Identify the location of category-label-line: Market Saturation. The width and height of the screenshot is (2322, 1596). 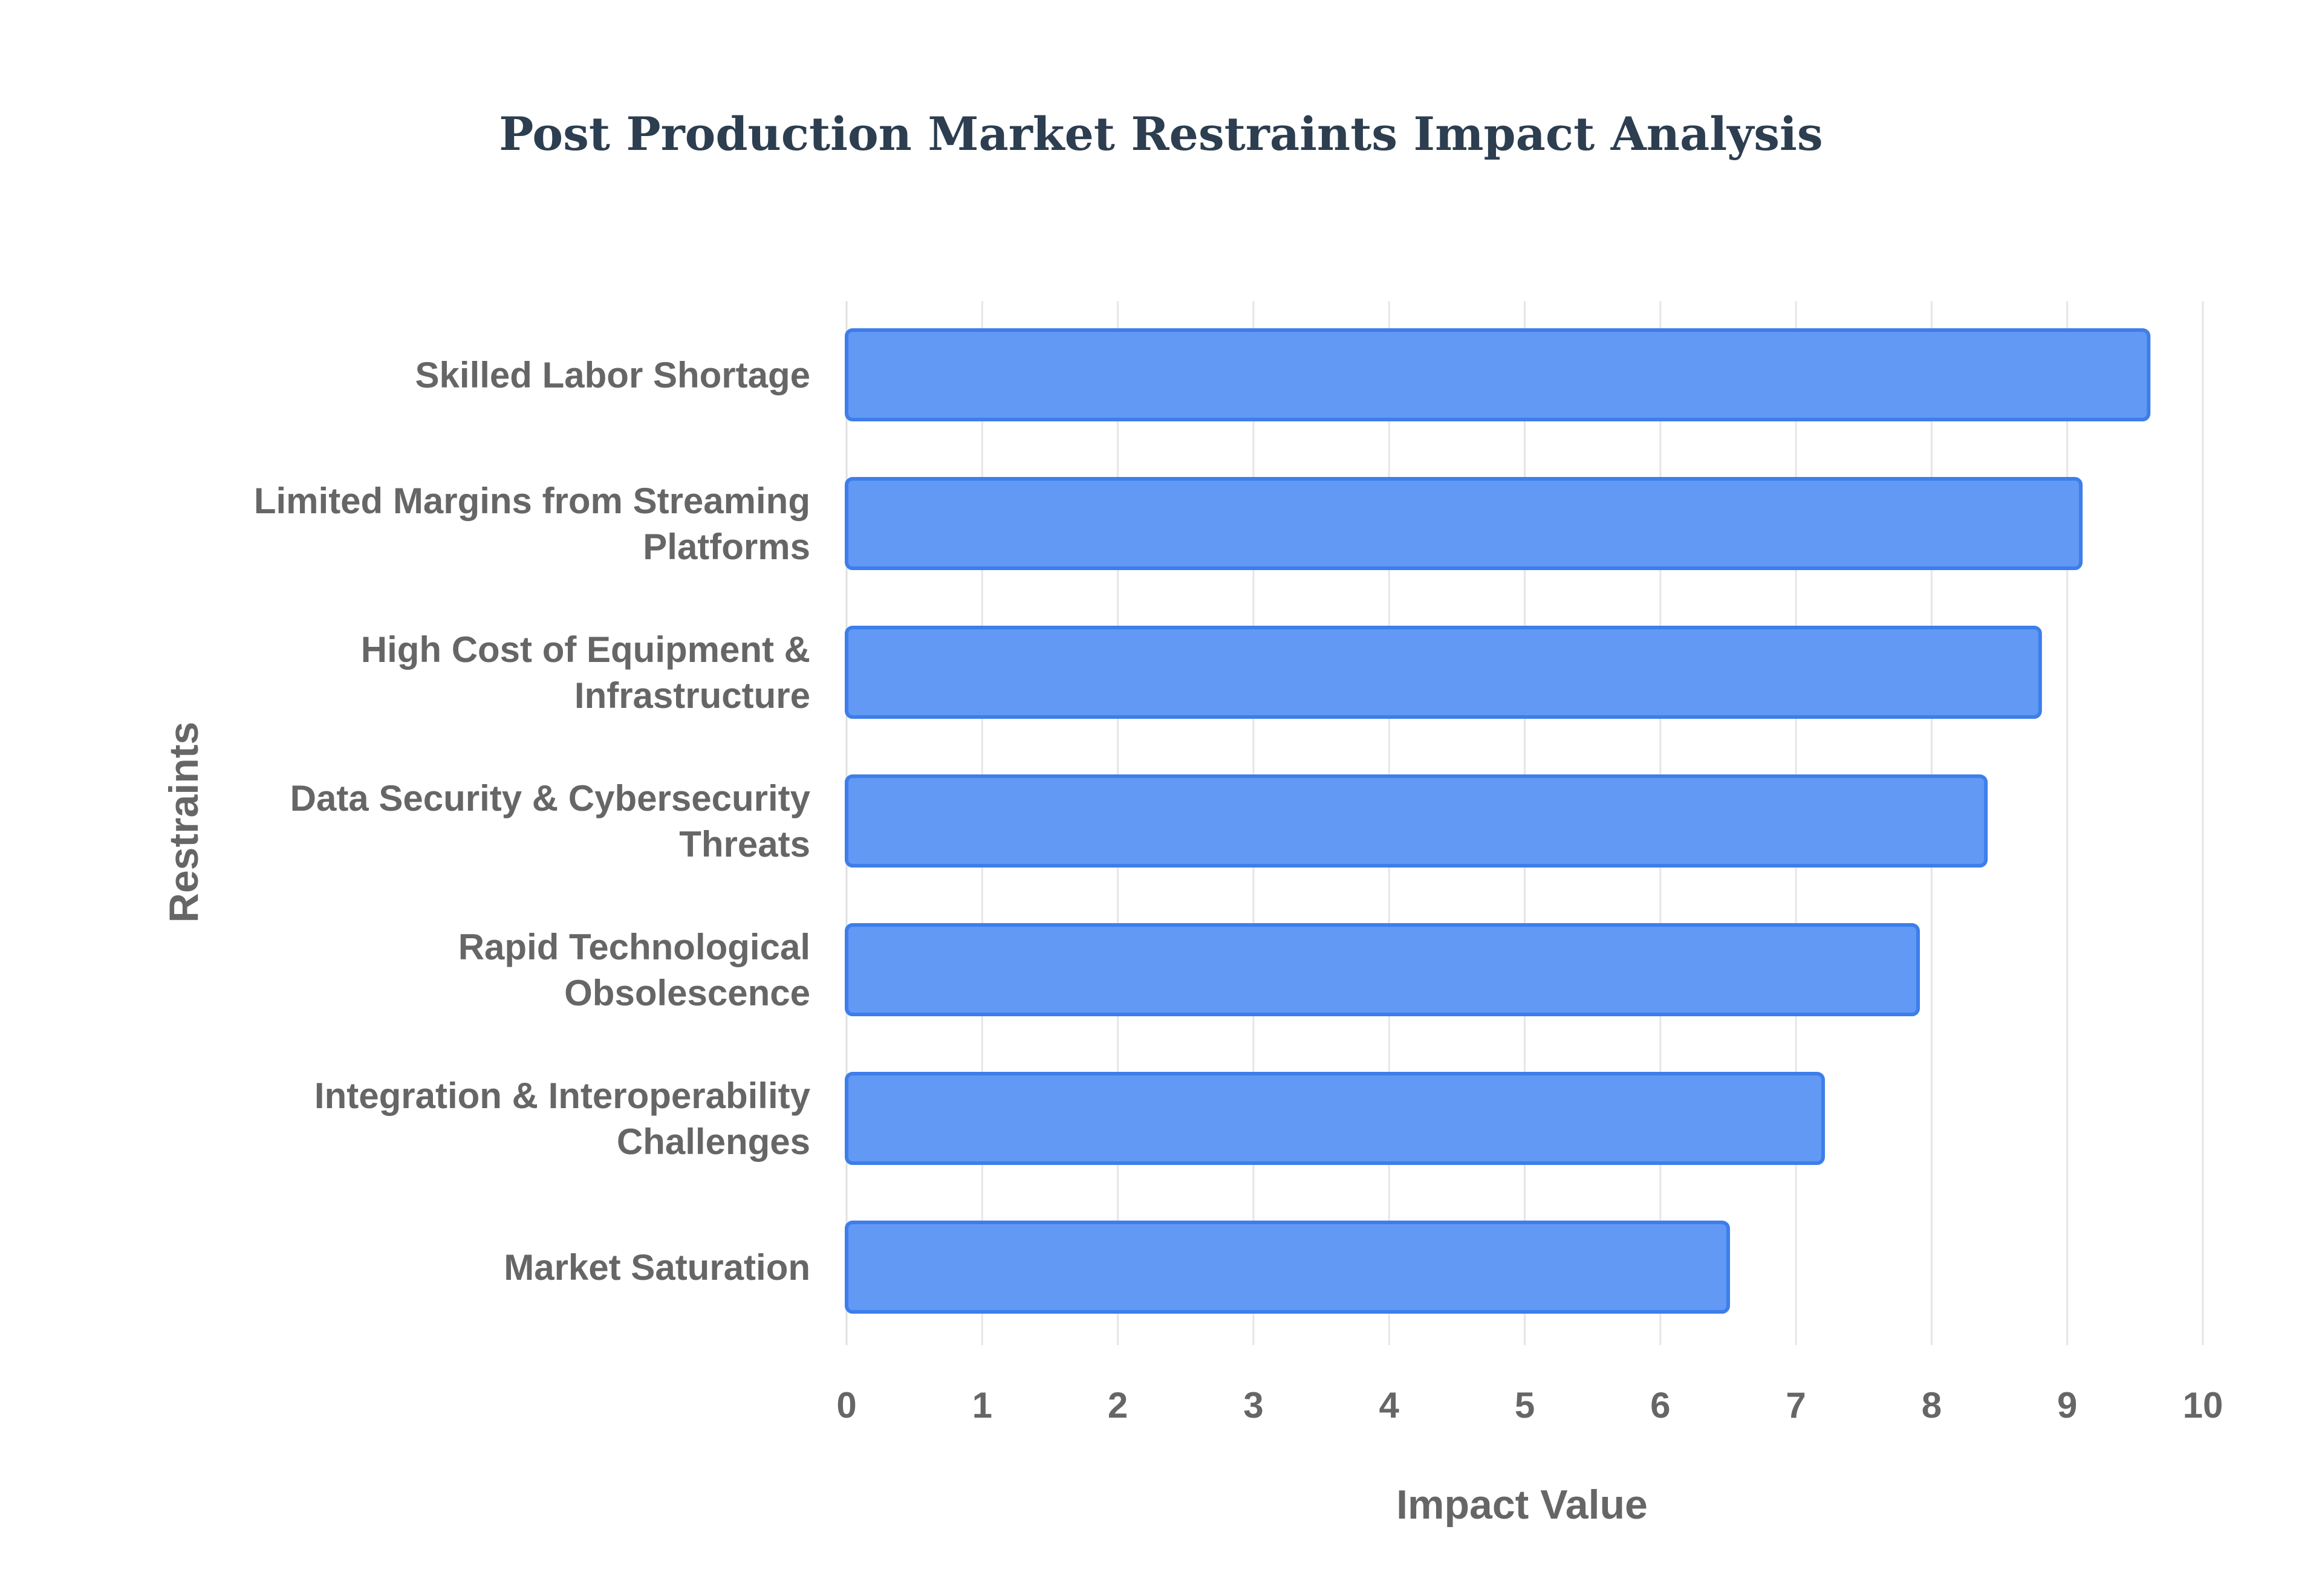
(657, 1267).